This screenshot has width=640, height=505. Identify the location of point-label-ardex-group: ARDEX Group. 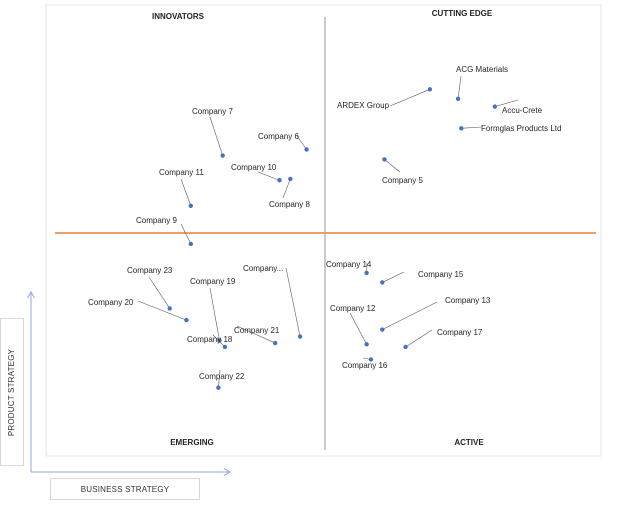
(363, 105).